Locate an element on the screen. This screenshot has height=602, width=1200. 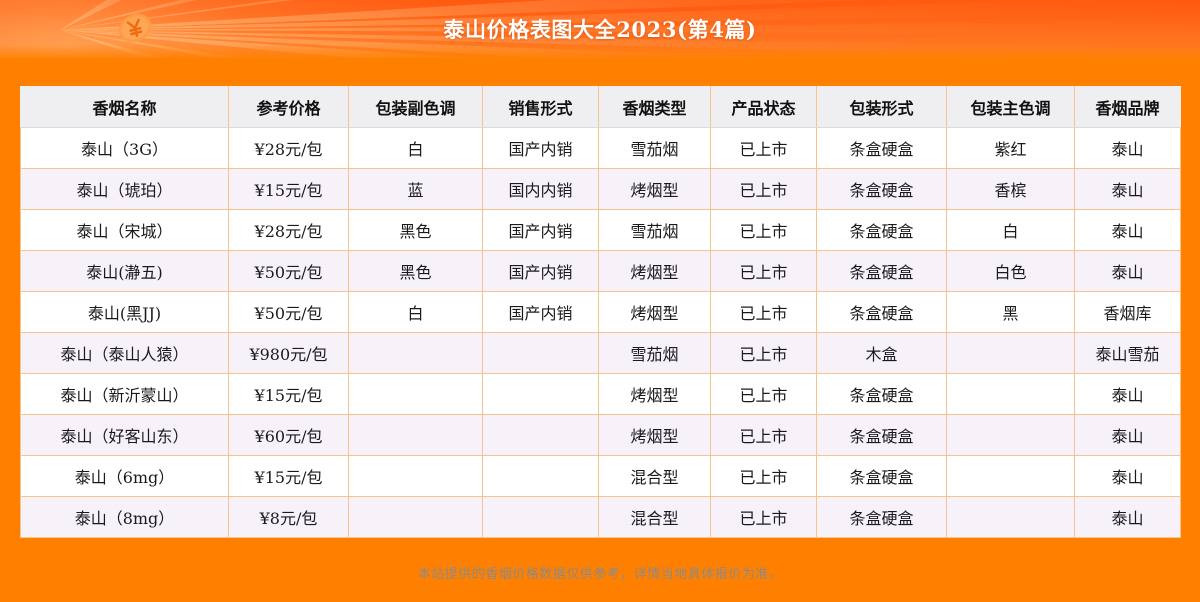
table-row: 泰山（8mg） ¥8元/包 混合型 已上市 条盒硬盒 泰山 is located at coordinates (600, 517).